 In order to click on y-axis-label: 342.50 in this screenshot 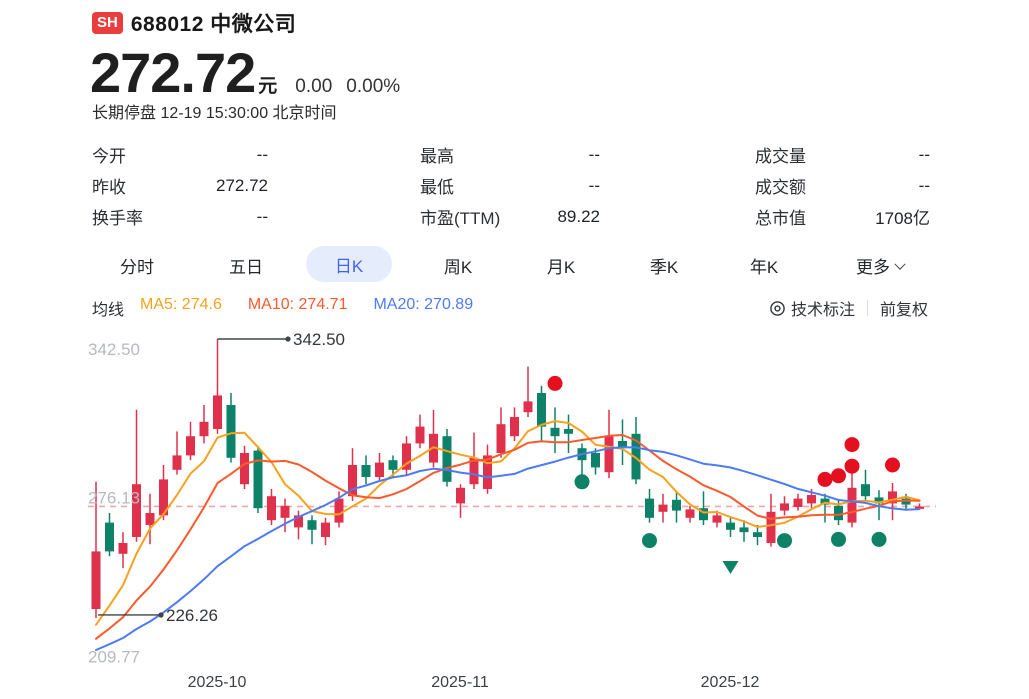, I will do `click(114, 349)`.